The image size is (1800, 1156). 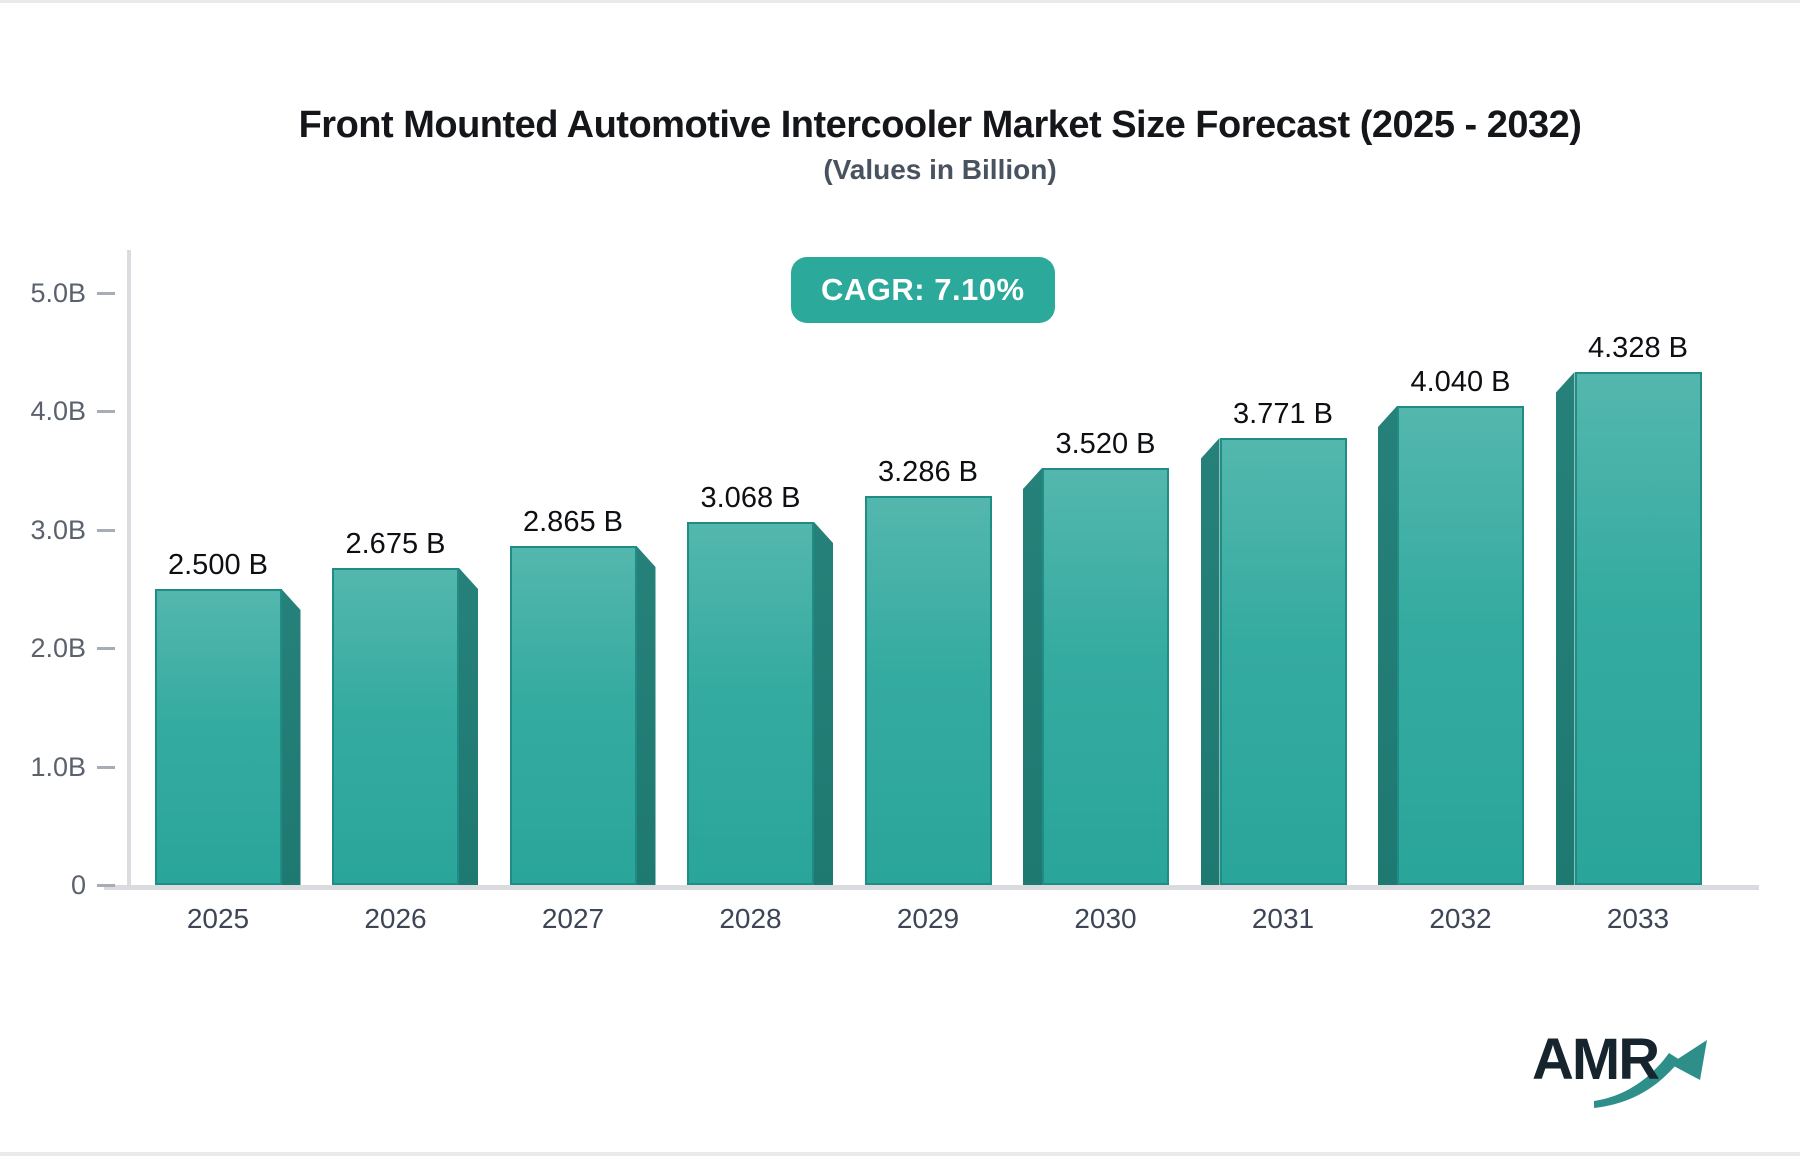 What do you see at coordinates (1460, 918) in the screenshot?
I see `xtick-label-2032: 2032` at bounding box center [1460, 918].